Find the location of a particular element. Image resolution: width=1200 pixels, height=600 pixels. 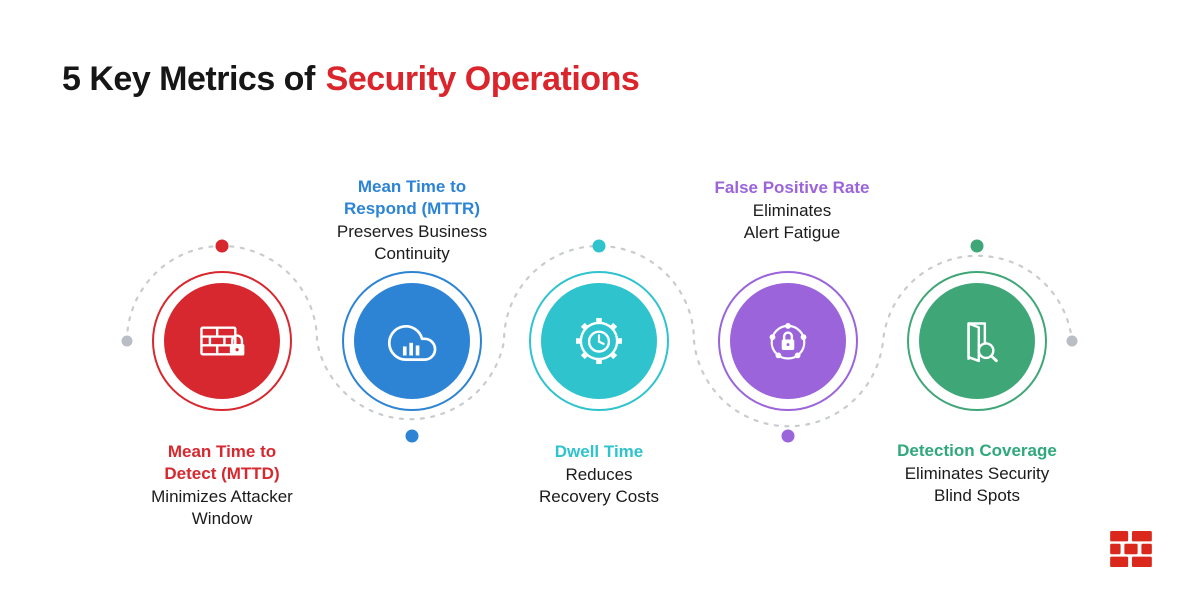

title-prefix: 5 Key Metrics of is located at coordinates (188, 79).